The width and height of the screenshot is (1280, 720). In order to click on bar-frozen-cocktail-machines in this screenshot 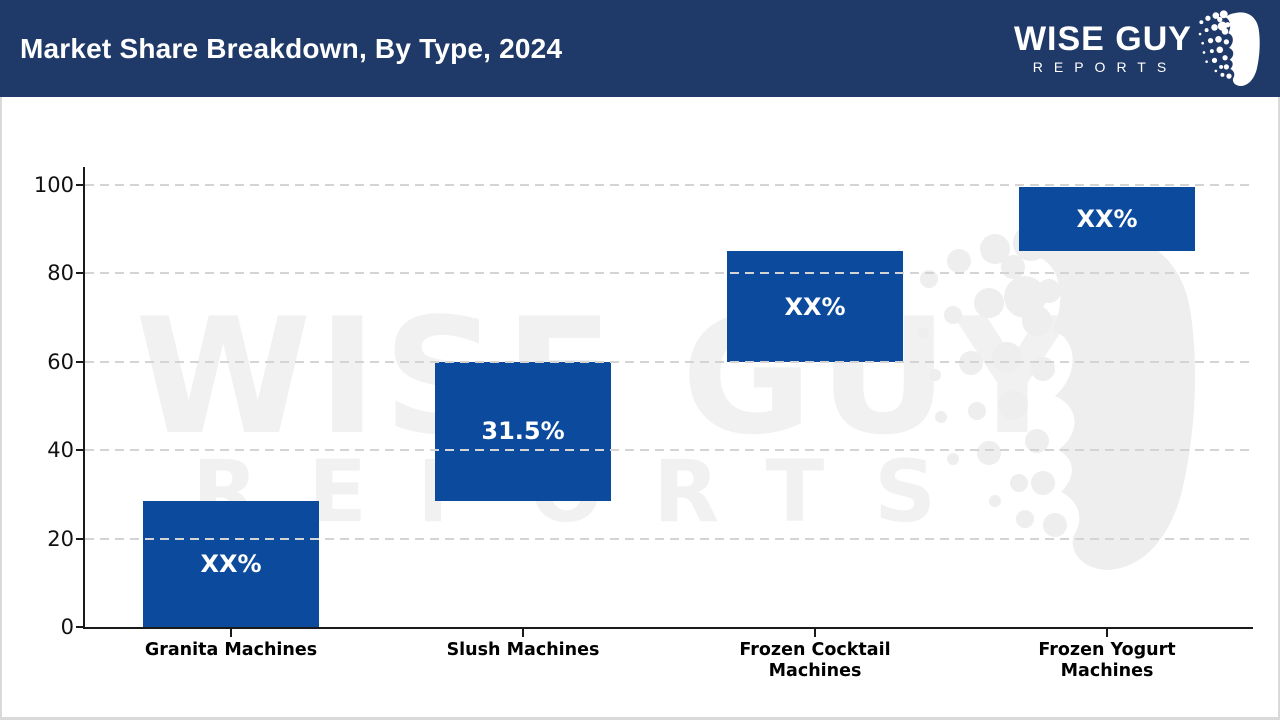, I will do `click(815, 306)`.